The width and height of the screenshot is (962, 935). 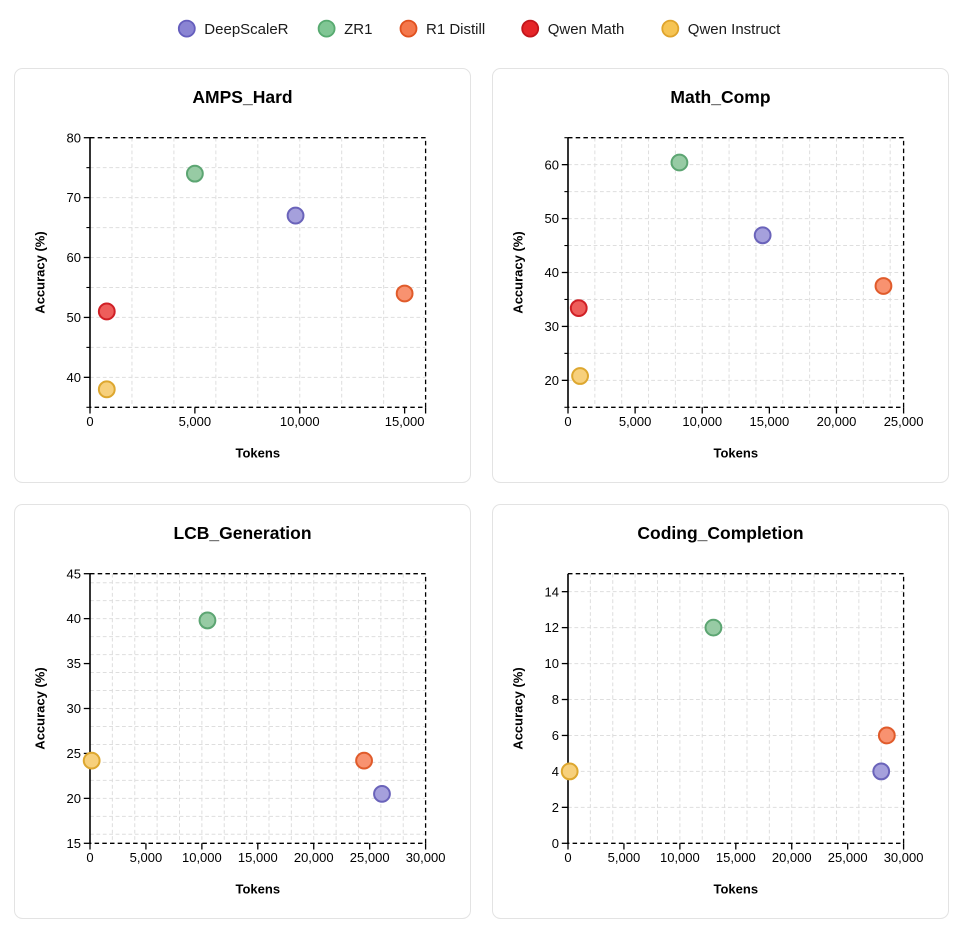 I want to click on svg-text: Math_Comp, so click(x=720, y=97).